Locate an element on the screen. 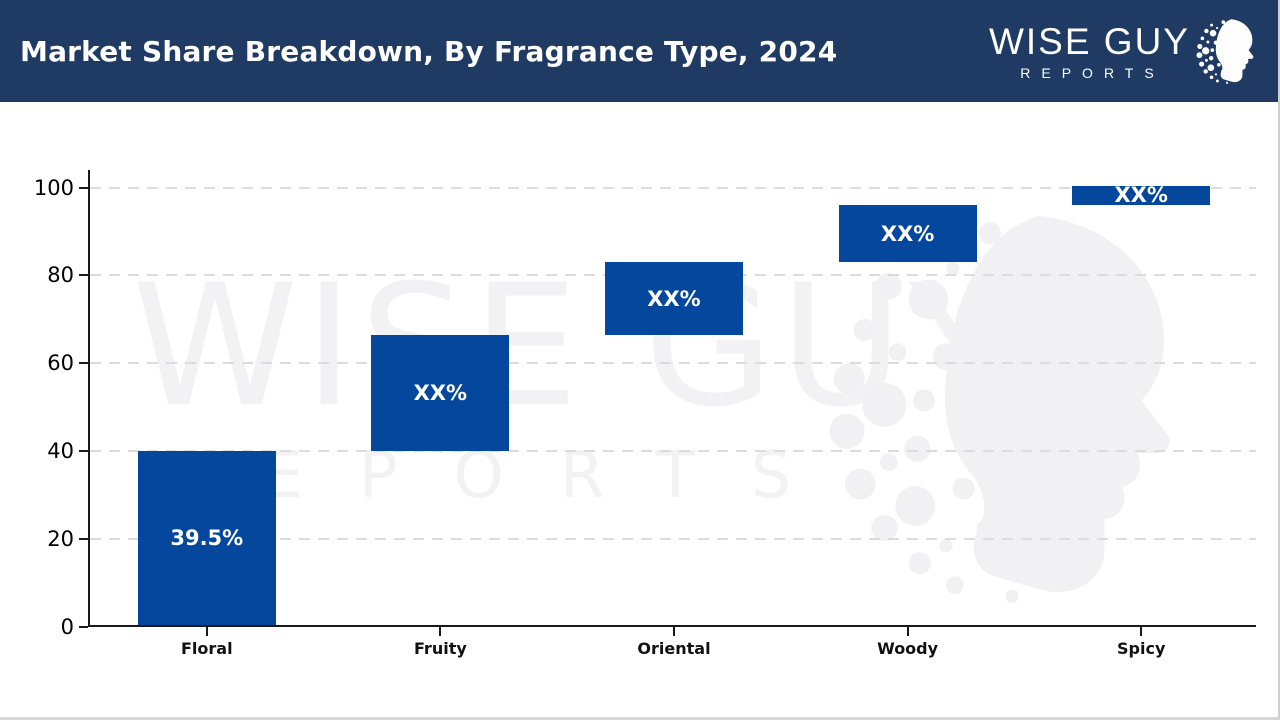 This screenshot has width=1280, height=720. x-tick-label-floral: Floral is located at coordinates (207, 648).